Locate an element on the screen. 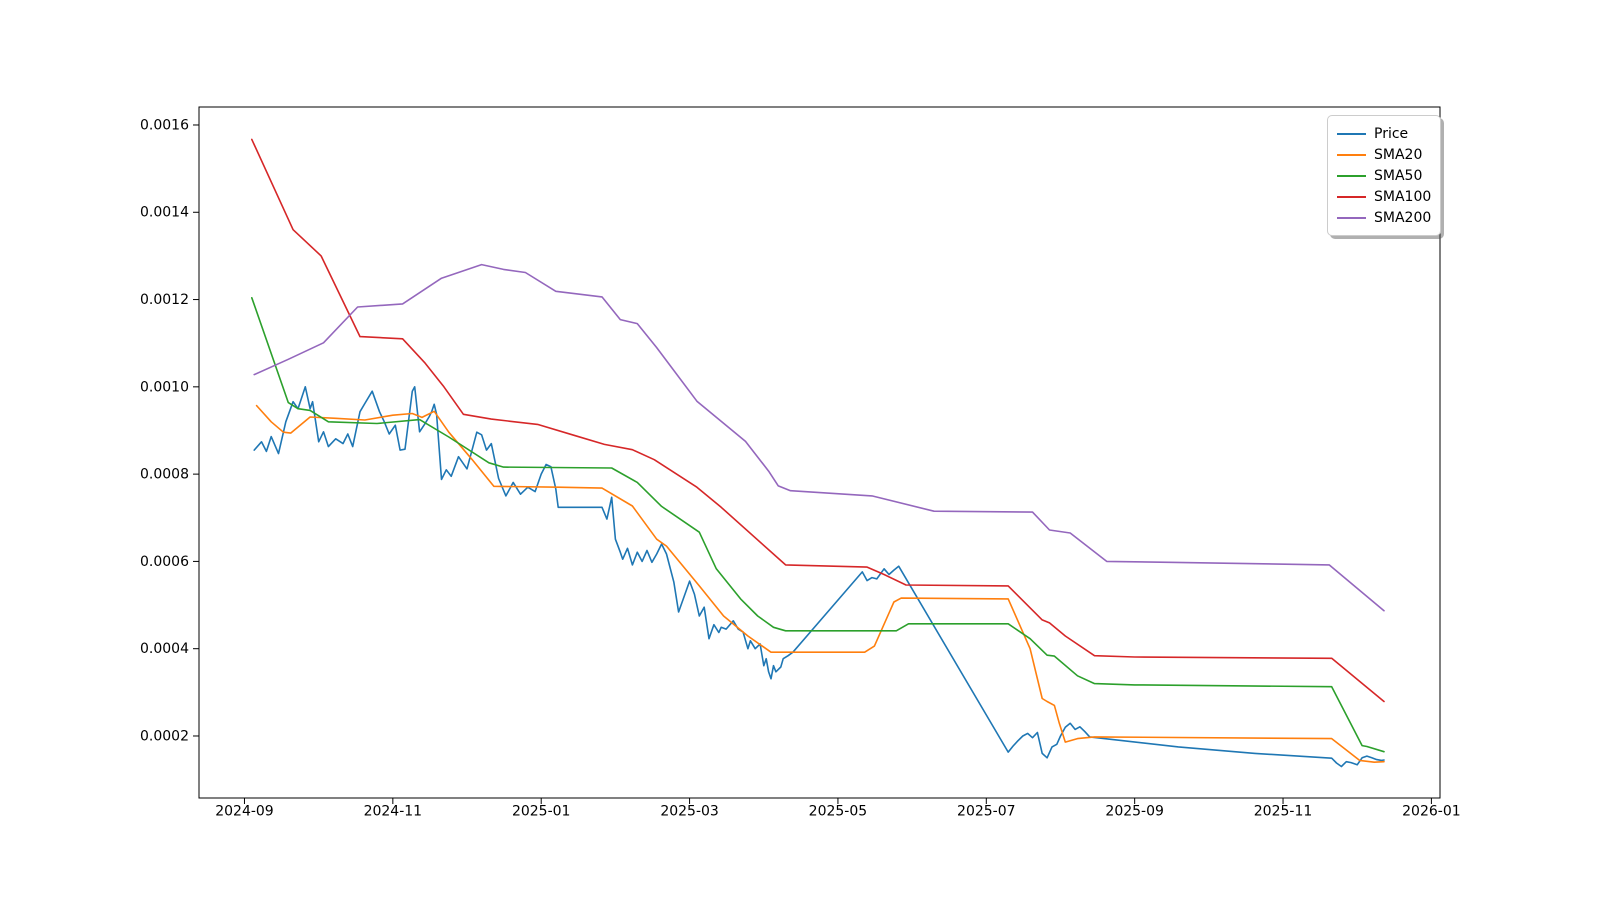 This screenshot has width=1600, height=900. legend-swatch-sma200 is located at coordinates (1351, 217).